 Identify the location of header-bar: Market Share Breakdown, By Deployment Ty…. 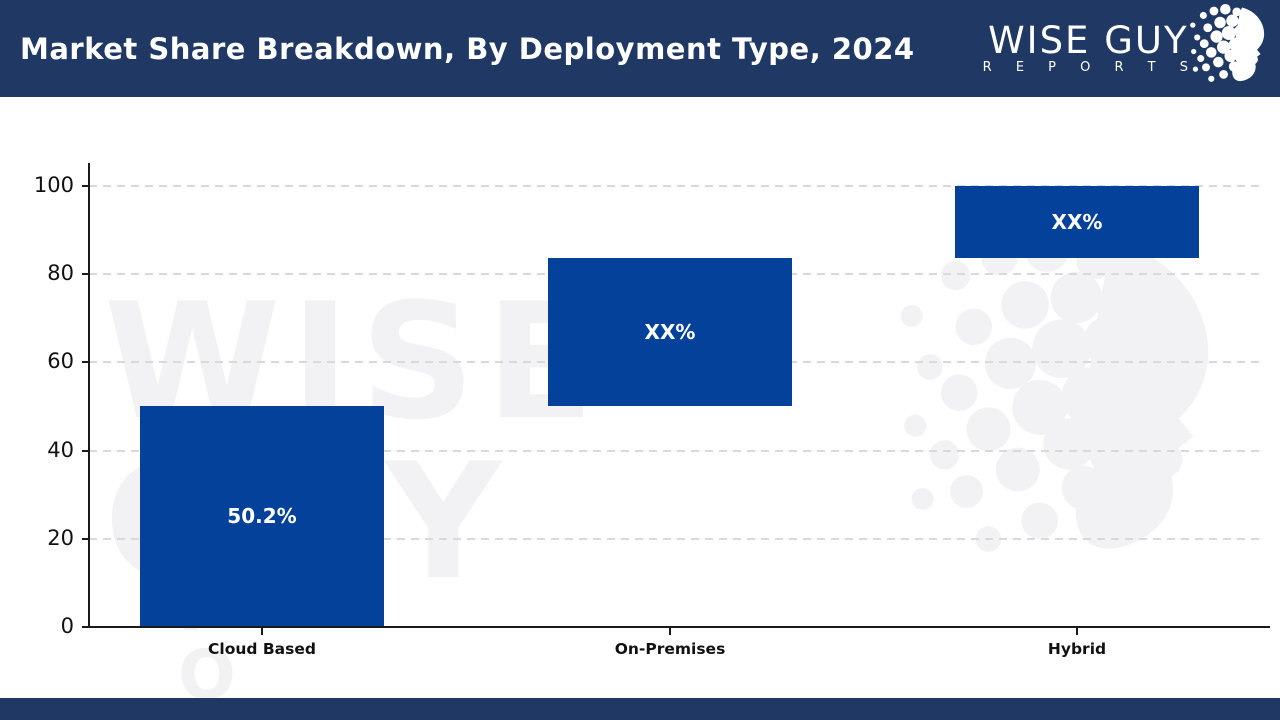
(640, 48).